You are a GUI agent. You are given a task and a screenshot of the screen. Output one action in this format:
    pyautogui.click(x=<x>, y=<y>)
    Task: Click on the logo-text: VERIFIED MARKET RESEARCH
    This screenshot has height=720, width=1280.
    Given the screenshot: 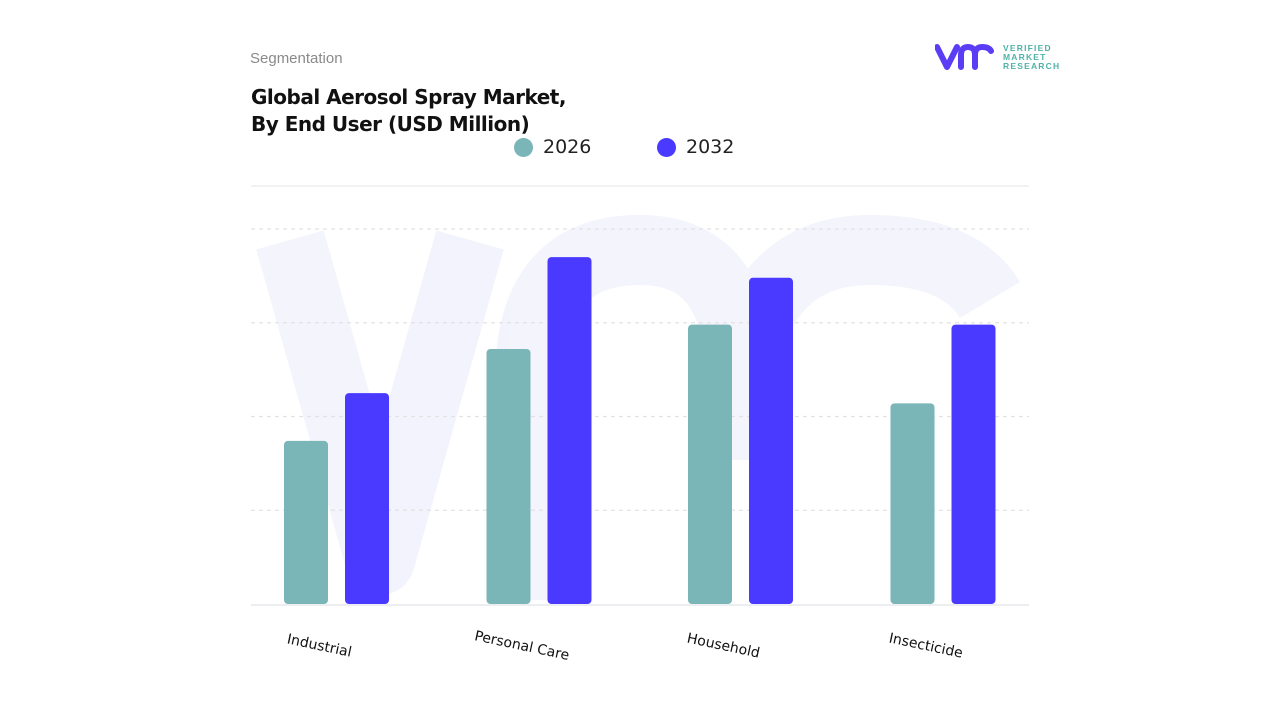 What is the action you would take?
    pyautogui.click(x=1032, y=56)
    